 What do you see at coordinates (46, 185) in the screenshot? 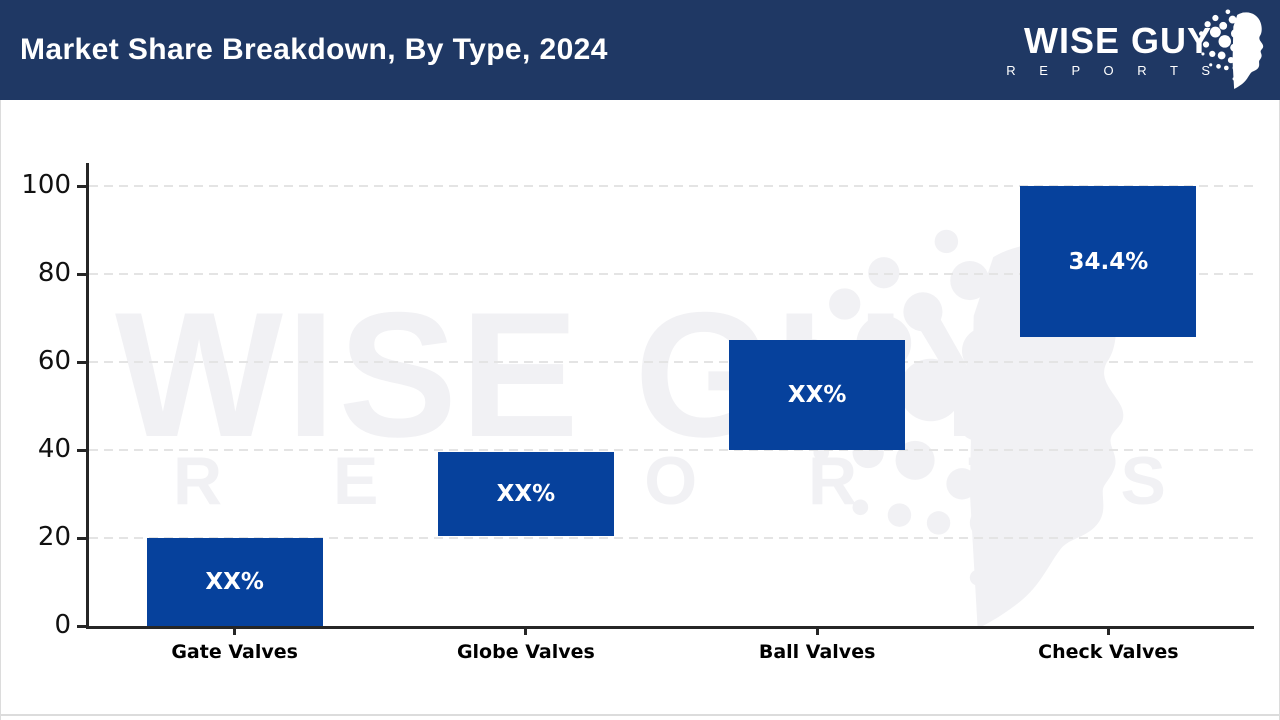
I see `y-axis-tick-label: 100` at bounding box center [46, 185].